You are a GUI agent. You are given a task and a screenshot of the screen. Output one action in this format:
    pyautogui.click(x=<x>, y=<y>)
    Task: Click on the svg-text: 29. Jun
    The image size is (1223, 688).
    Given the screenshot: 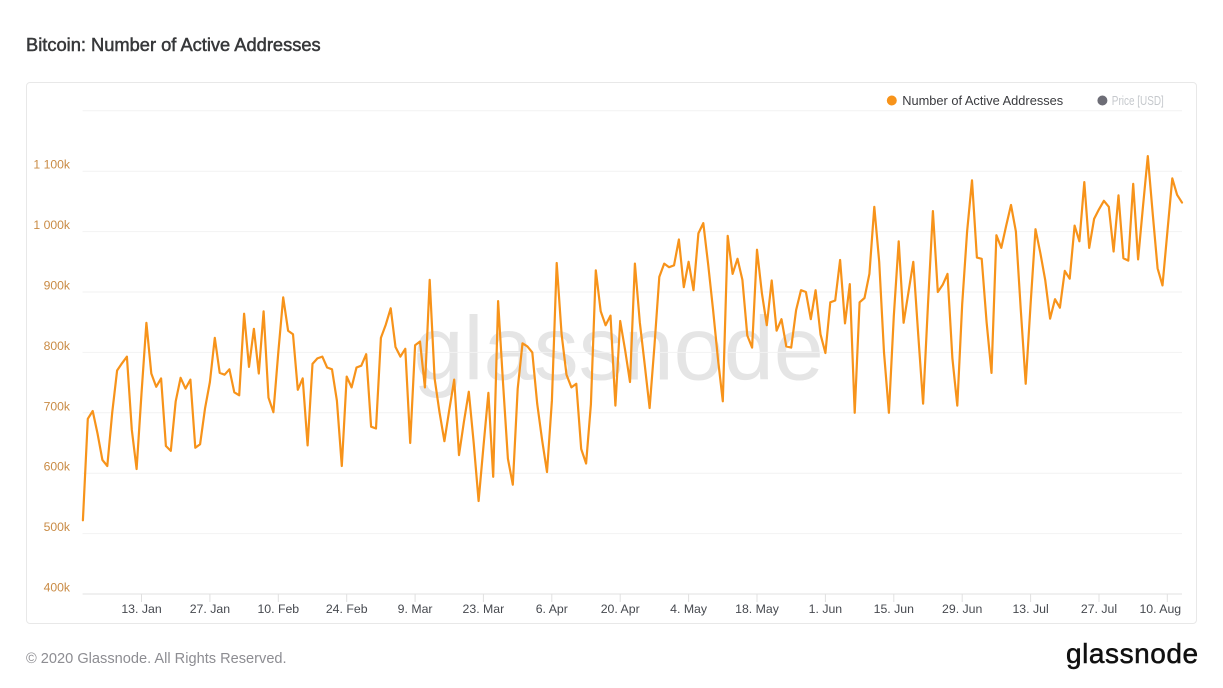 What is the action you would take?
    pyautogui.click(x=962, y=609)
    